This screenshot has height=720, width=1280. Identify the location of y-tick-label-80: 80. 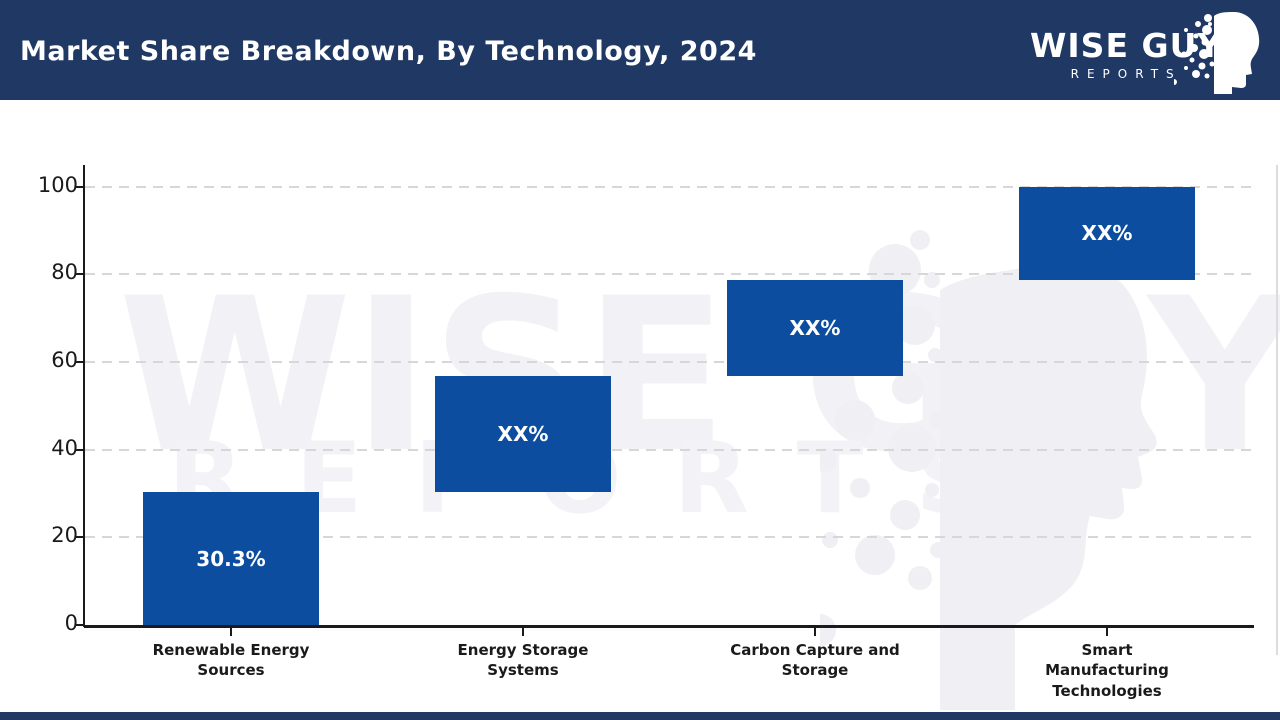
(64, 272).